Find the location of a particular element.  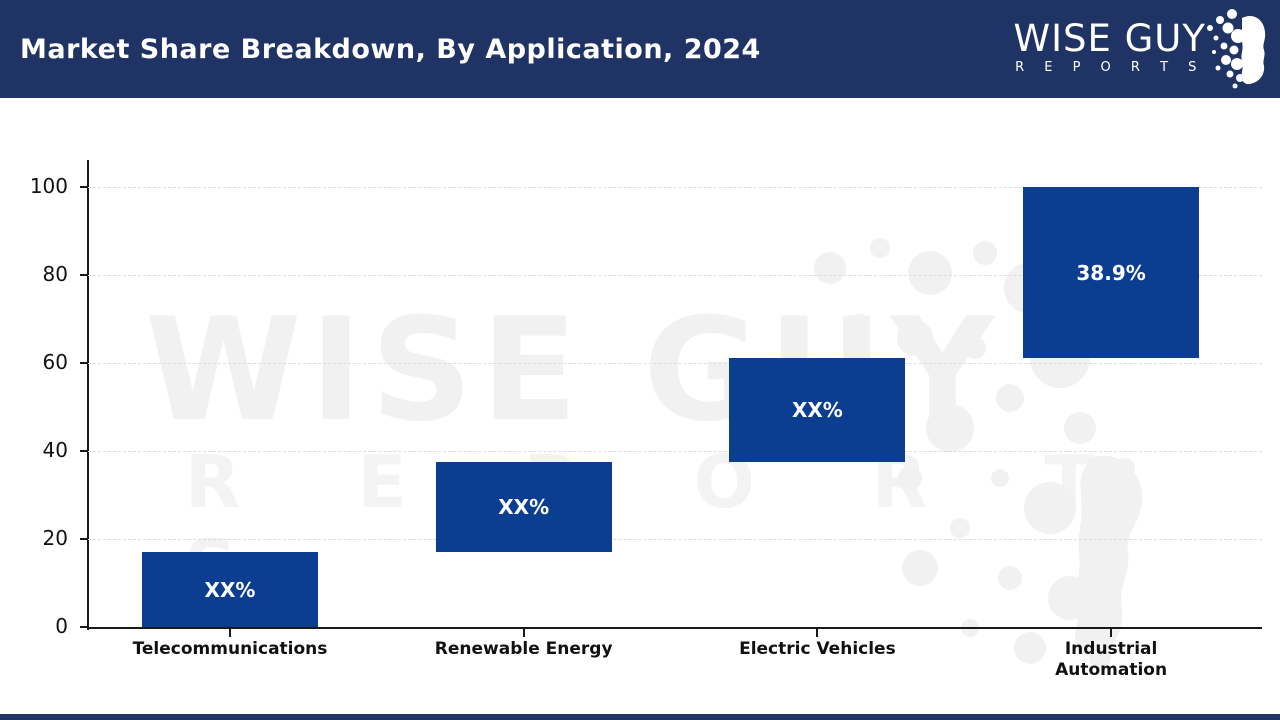

x-tick-label-electric-vehicles: Electric Vehicles is located at coordinates (817, 649).